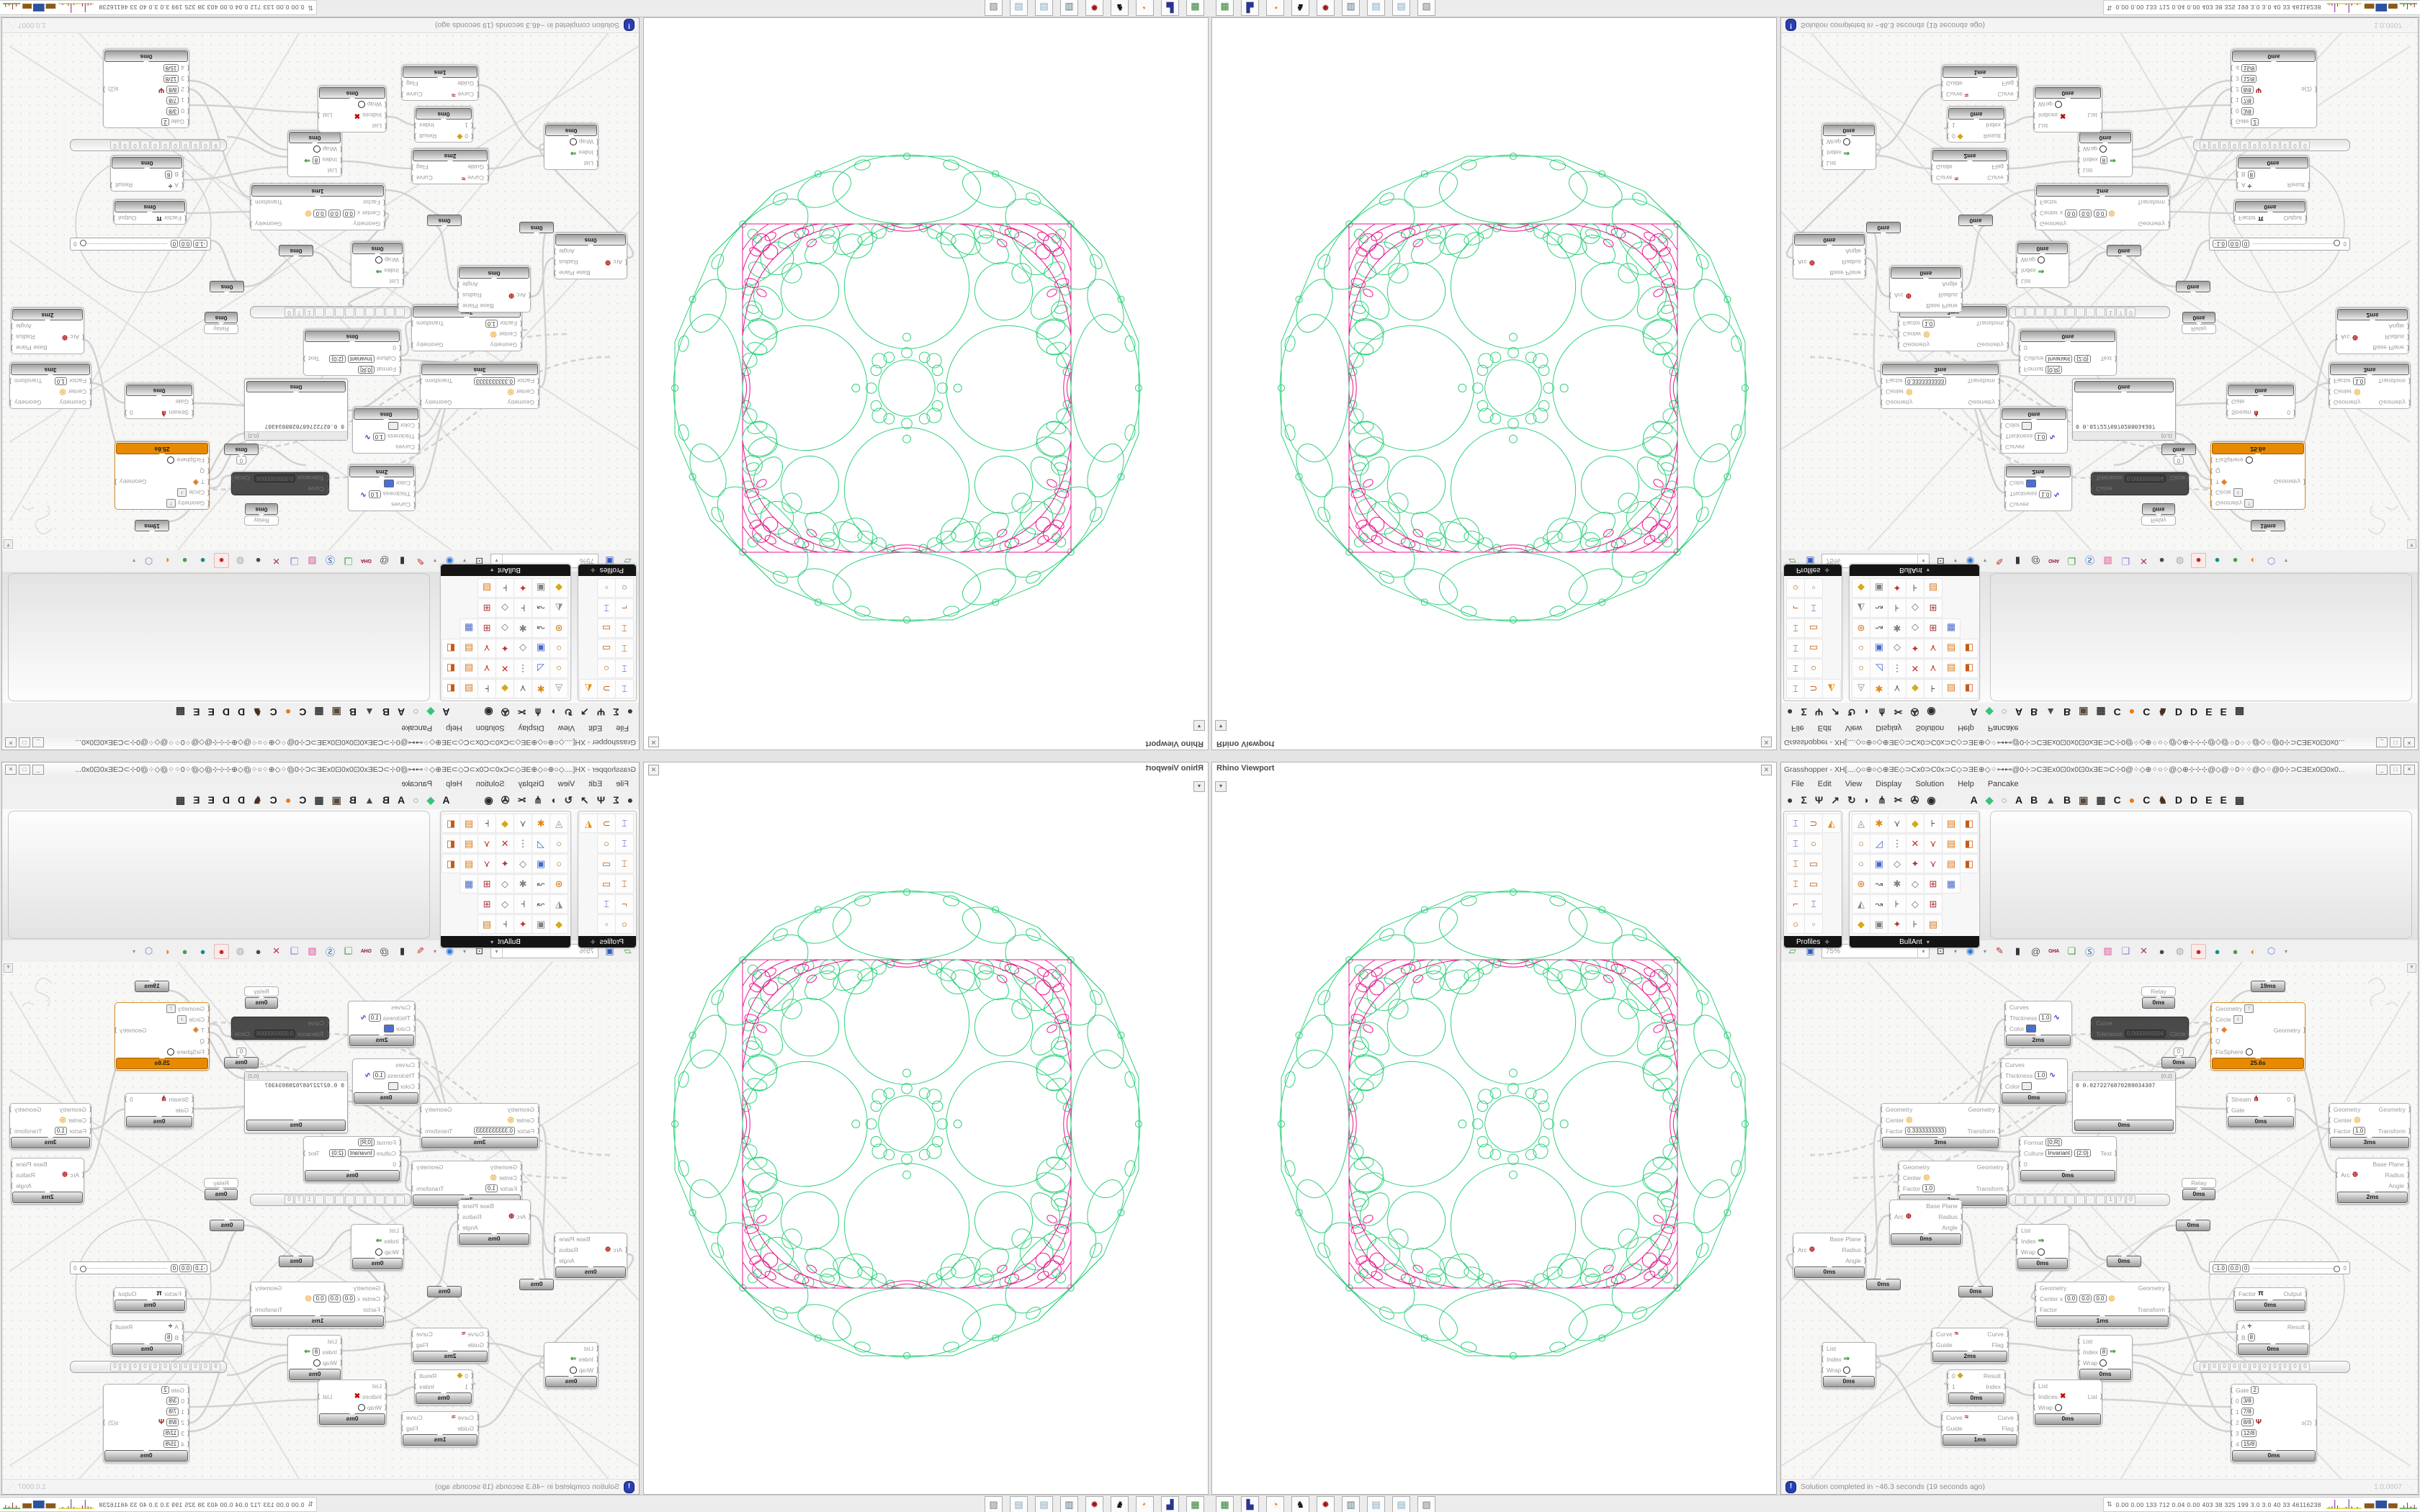 This screenshot has width=2420, height=1512. I want to click on gh-node: (Curve(Tolerance 0.0000000004 Circle), so click(2140, 483).